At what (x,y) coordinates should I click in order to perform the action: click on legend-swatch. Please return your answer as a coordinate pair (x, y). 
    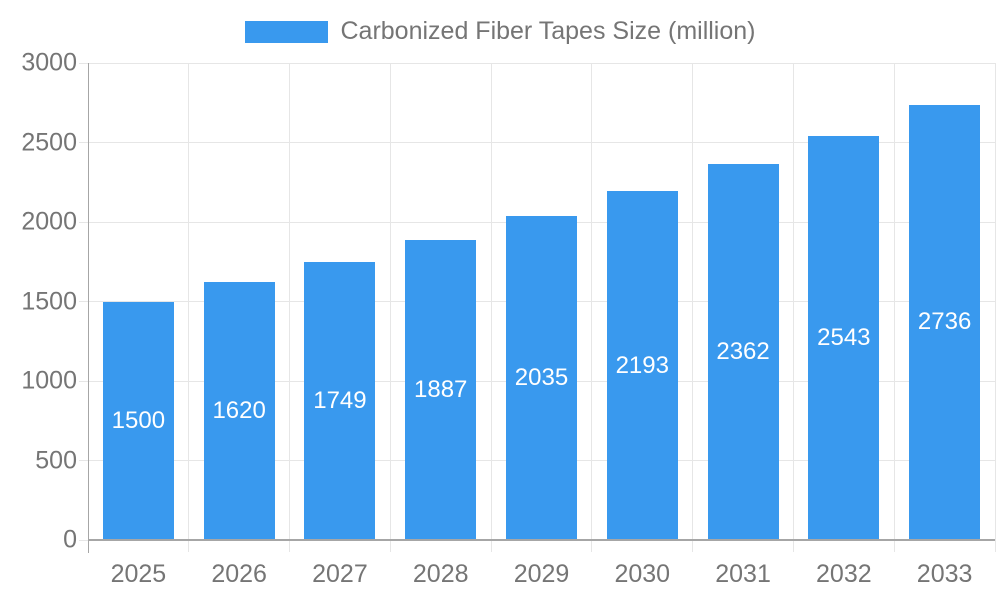
    Looking at the image, I should click on (286, 31).